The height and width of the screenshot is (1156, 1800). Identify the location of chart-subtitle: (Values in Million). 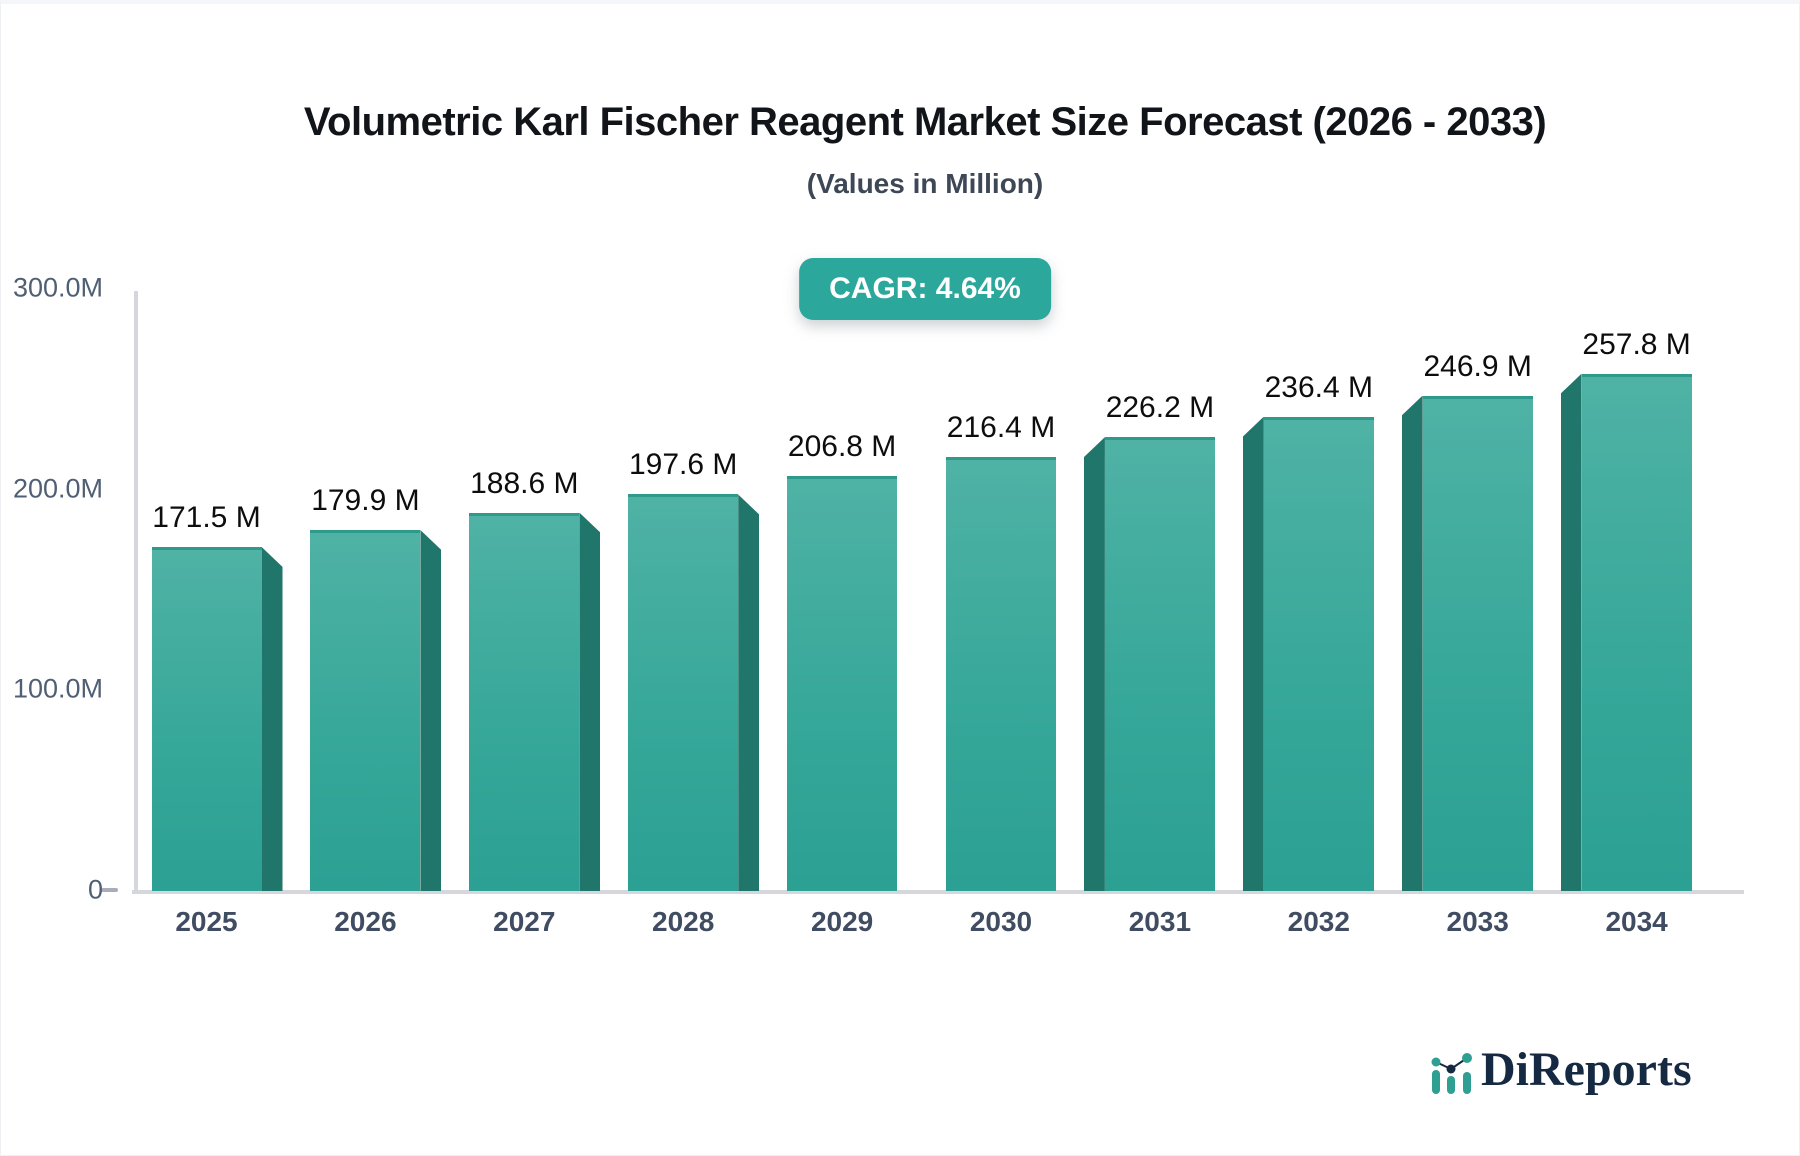
(925, 183).